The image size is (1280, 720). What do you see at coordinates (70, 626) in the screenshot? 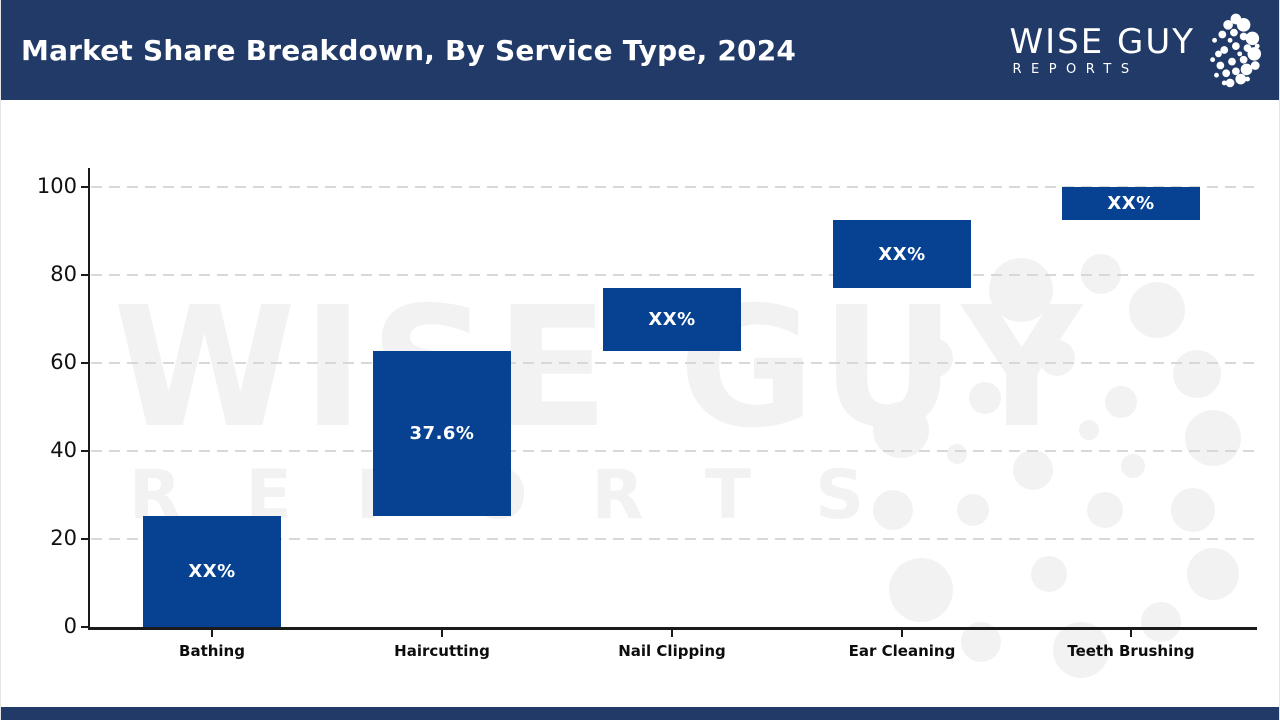
I see `y-tick-label-0: 0` at bounding box center [70, 626].